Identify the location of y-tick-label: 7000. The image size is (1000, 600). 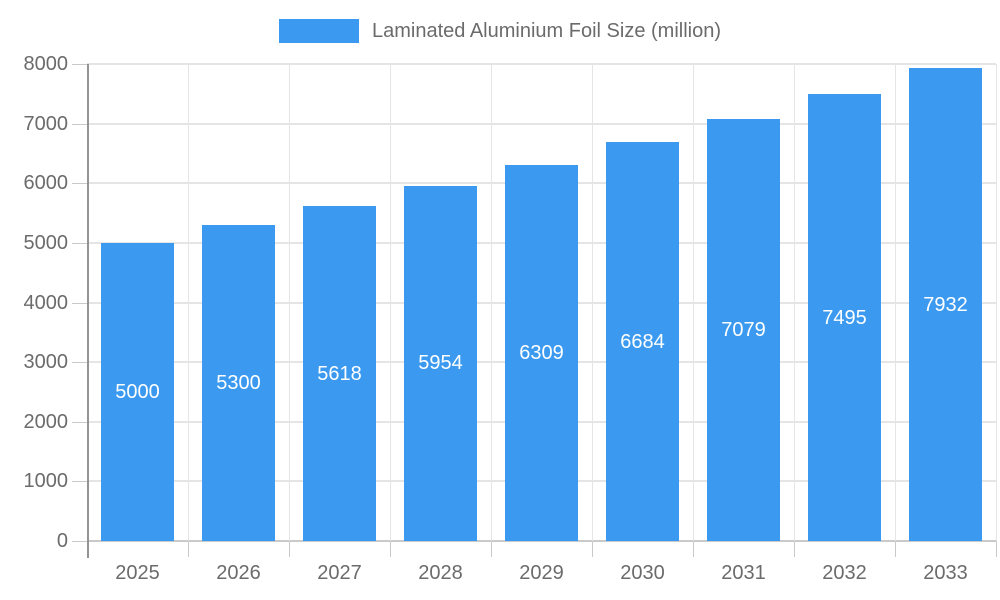
(46, 124).